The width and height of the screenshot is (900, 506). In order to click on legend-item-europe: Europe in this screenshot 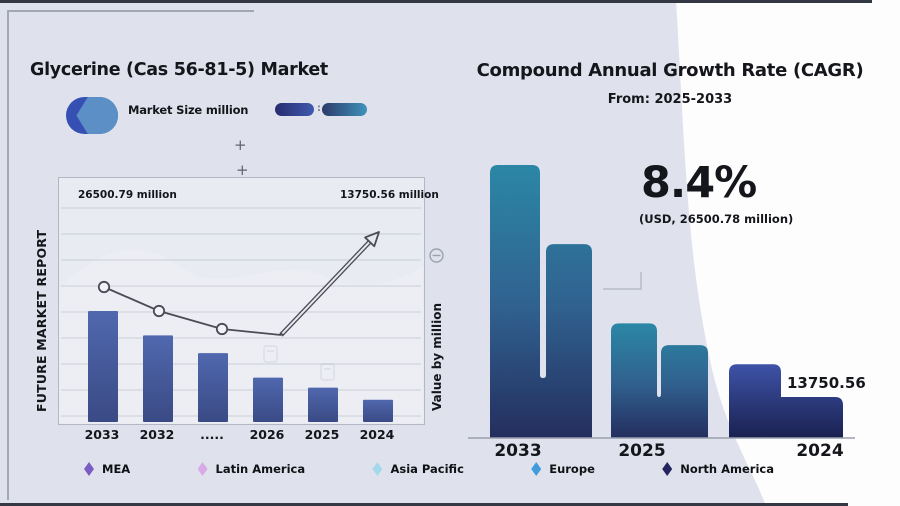, I will do `click(563, 469)`.